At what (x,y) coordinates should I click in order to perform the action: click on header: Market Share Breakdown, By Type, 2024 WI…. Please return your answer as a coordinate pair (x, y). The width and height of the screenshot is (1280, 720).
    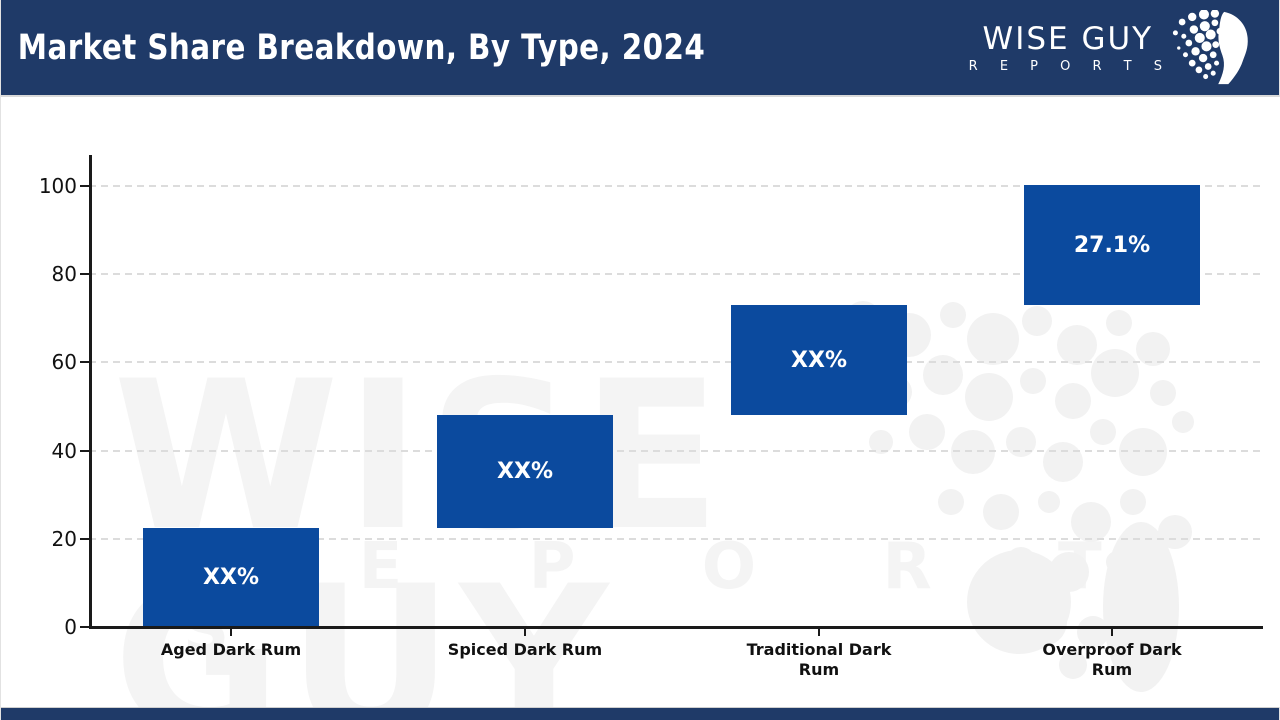
    Looking at the image, I should click on (640, 48).